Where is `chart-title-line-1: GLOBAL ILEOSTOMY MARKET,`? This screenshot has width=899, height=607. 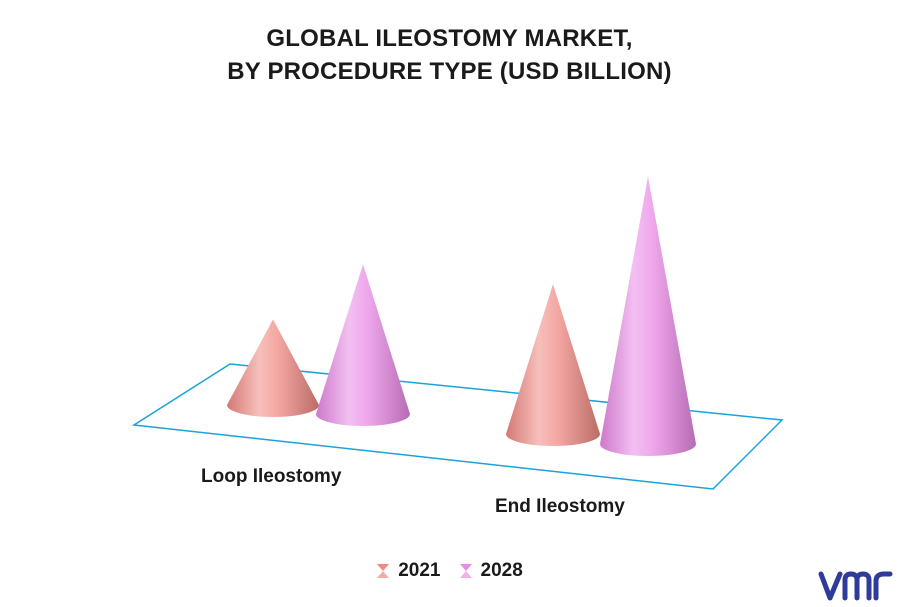
chart-title-line-1: GLOBAL ILEOSTOMY MARKET, is located at coordinates (449, 38).